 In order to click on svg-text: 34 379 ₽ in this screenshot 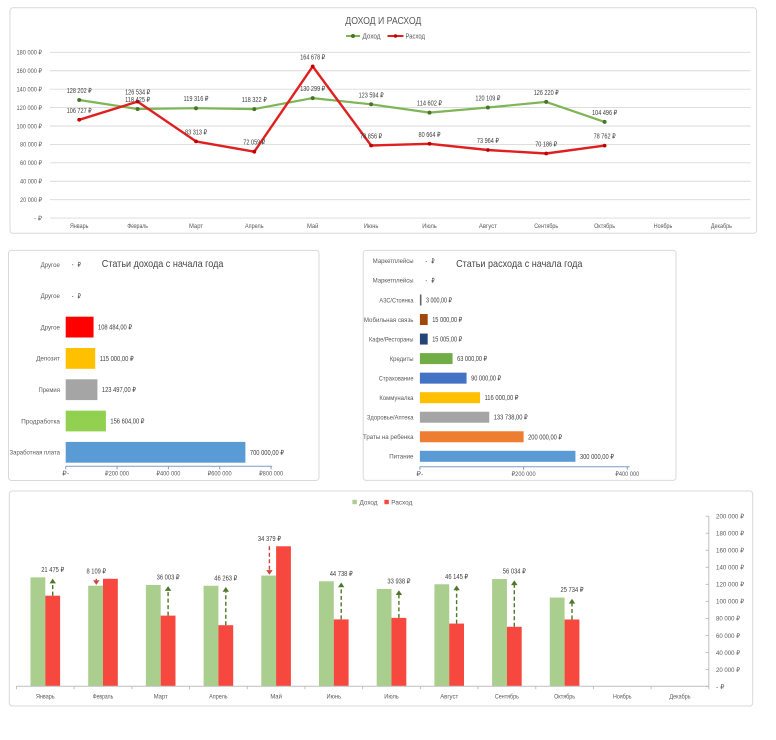, I will do `click(269, 539)`.